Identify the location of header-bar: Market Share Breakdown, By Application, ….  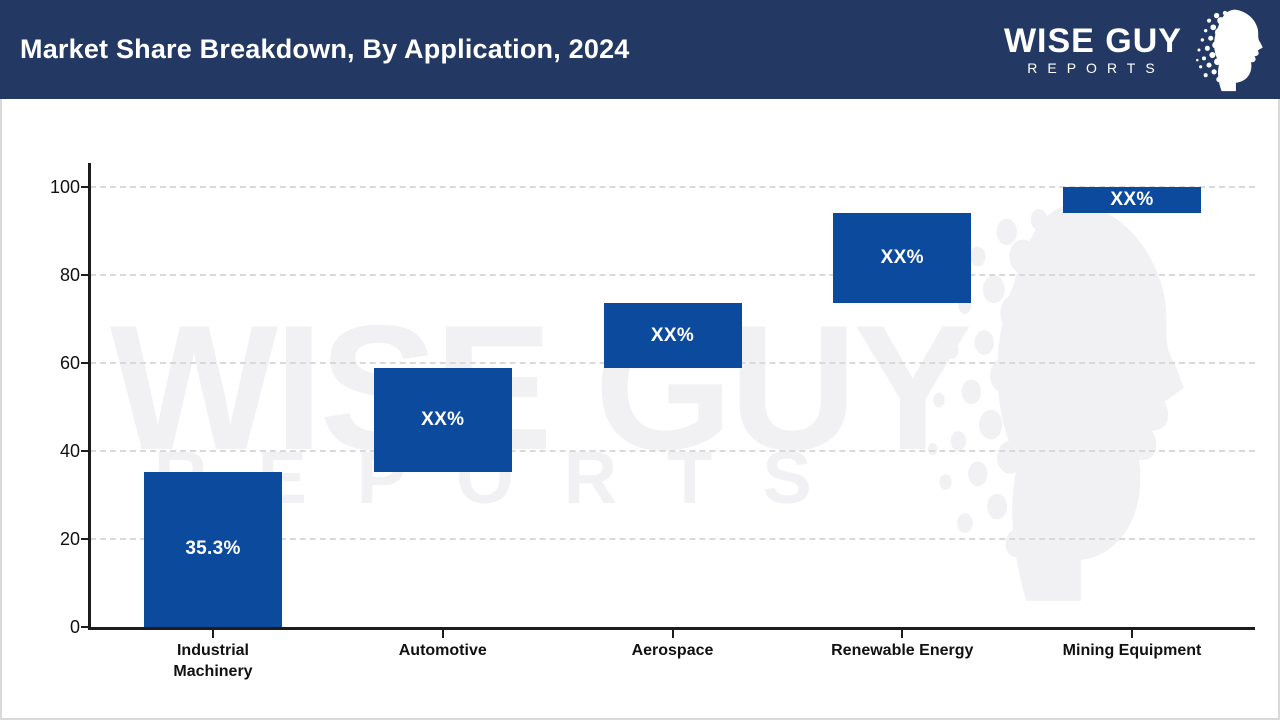
(640, 49).